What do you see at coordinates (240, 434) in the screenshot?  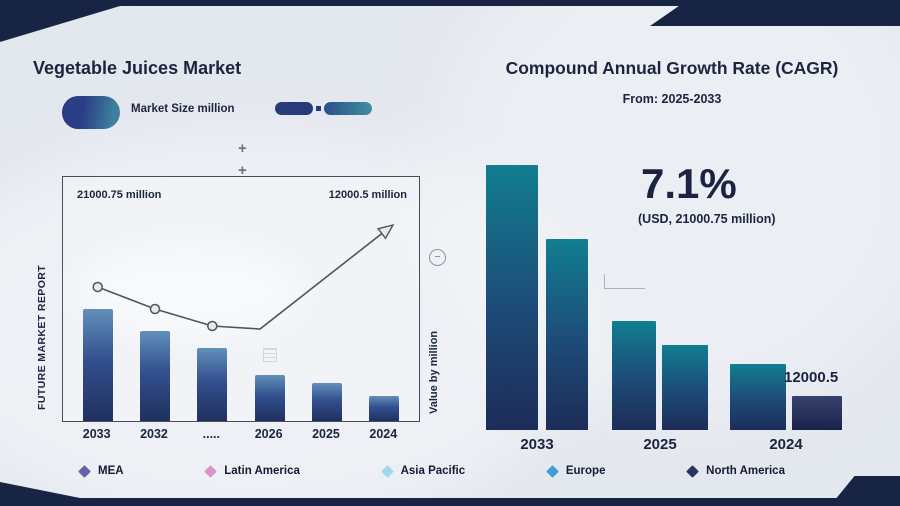 I see `market-size-x-axis: 2033 2032..... 2026 2025 2024` at bounding box center [240, 434].